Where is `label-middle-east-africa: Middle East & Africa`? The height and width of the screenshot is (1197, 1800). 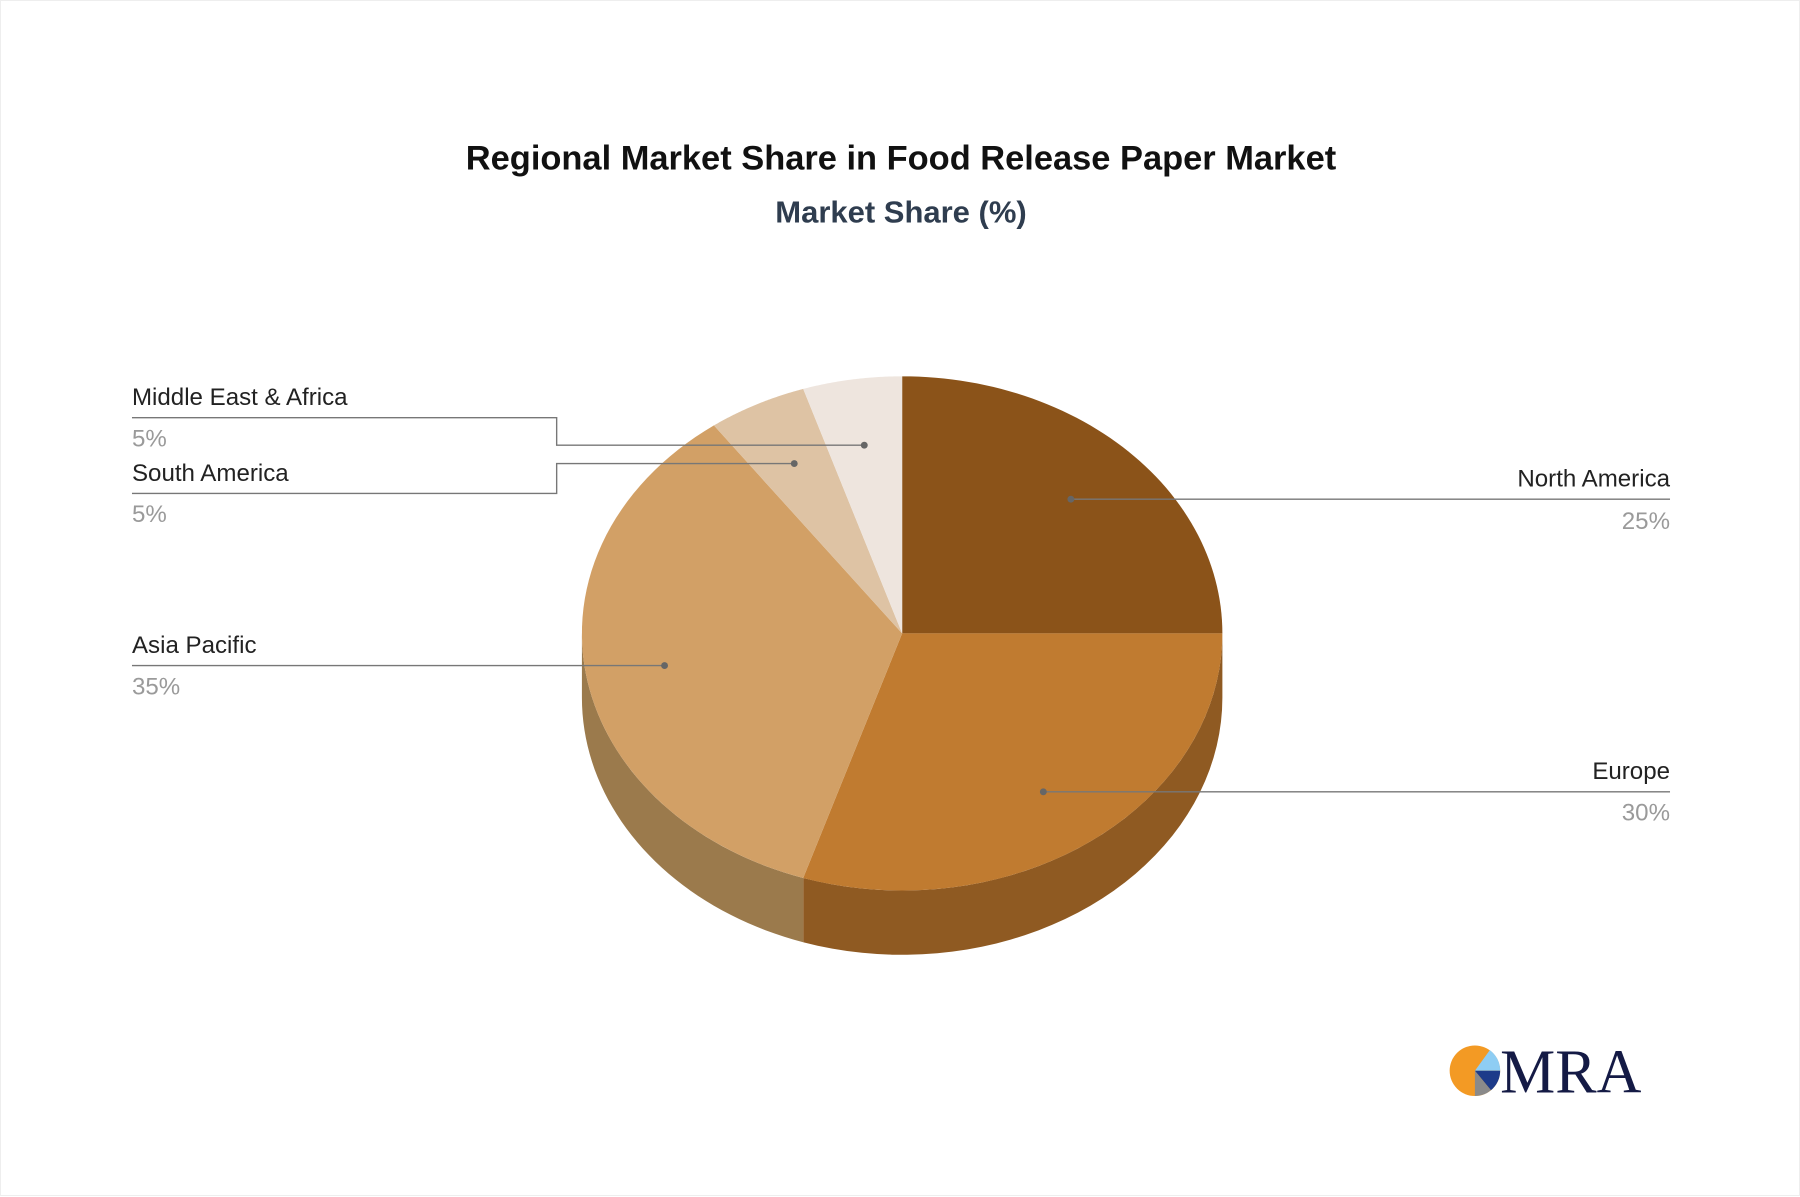 label-middle-east-africa: Middle East & Africa is located at coordinates (240, 397).